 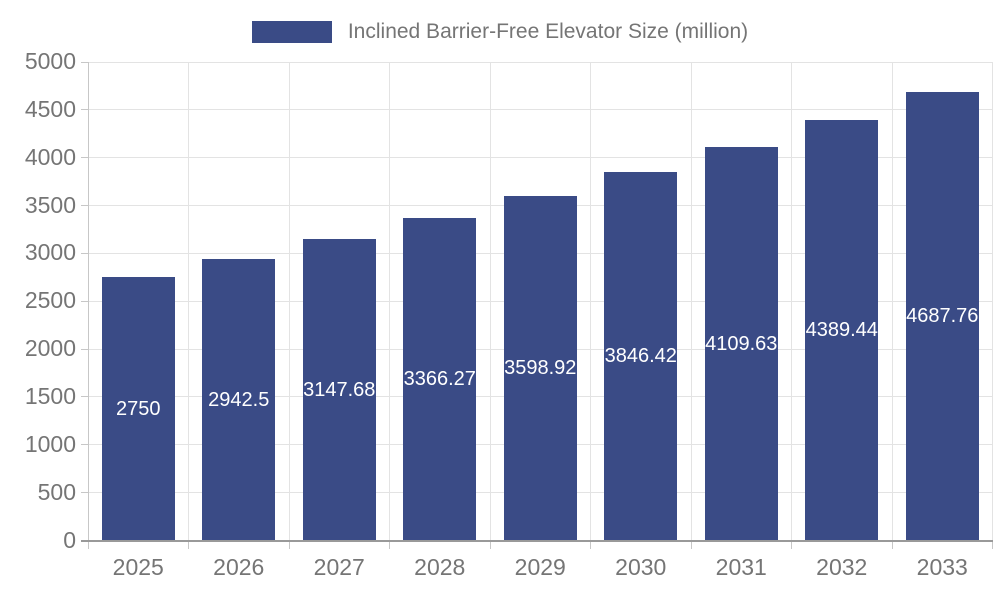 I want to click on y-axis-tick-label: 2000, so click(x=50, y=348).